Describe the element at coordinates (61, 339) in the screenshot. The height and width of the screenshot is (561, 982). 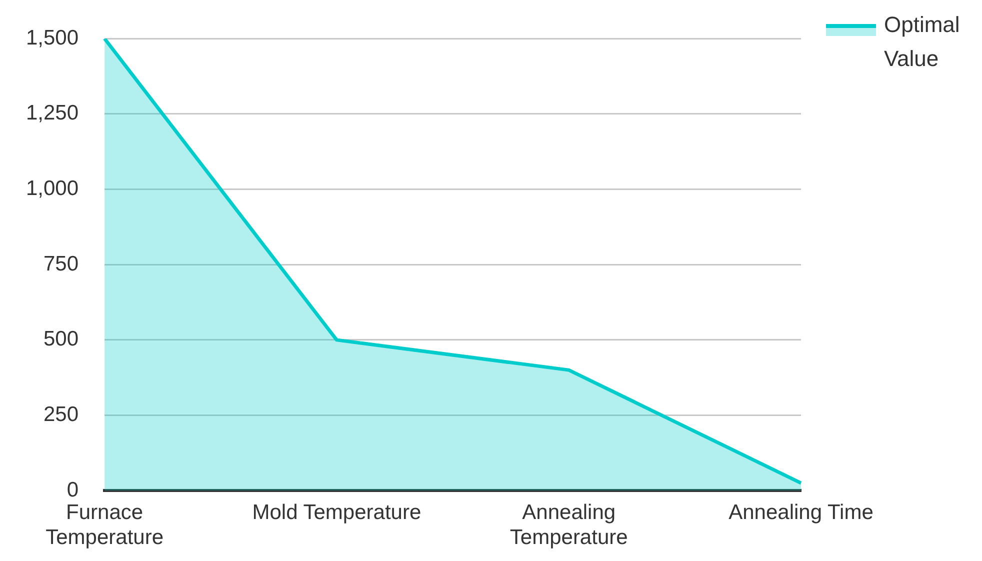
I see `y-tick-label: 500` at that location.